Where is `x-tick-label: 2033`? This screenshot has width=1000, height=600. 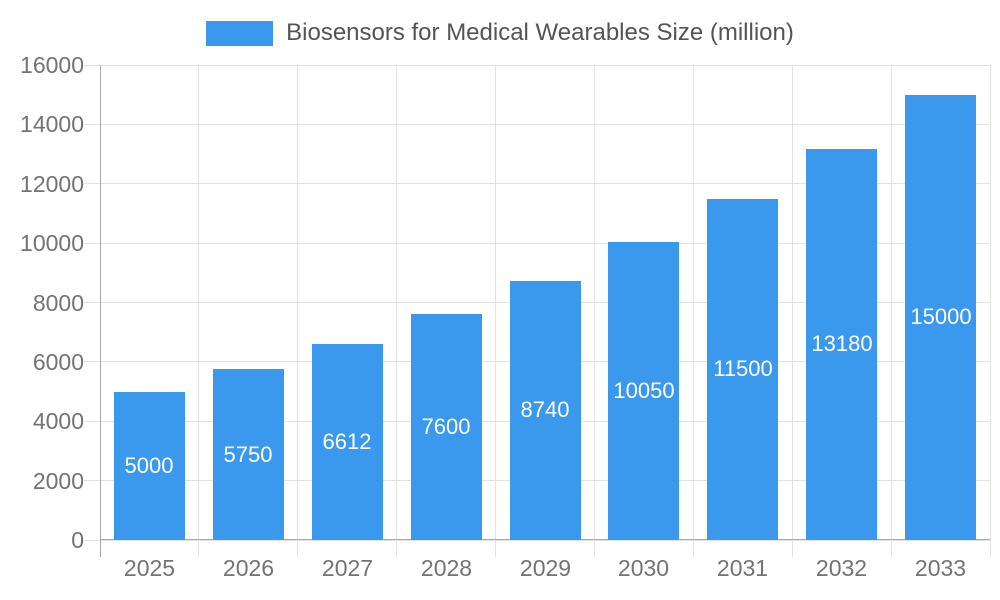
x-tick-label: 2033 is located at coordinates (940, 568).